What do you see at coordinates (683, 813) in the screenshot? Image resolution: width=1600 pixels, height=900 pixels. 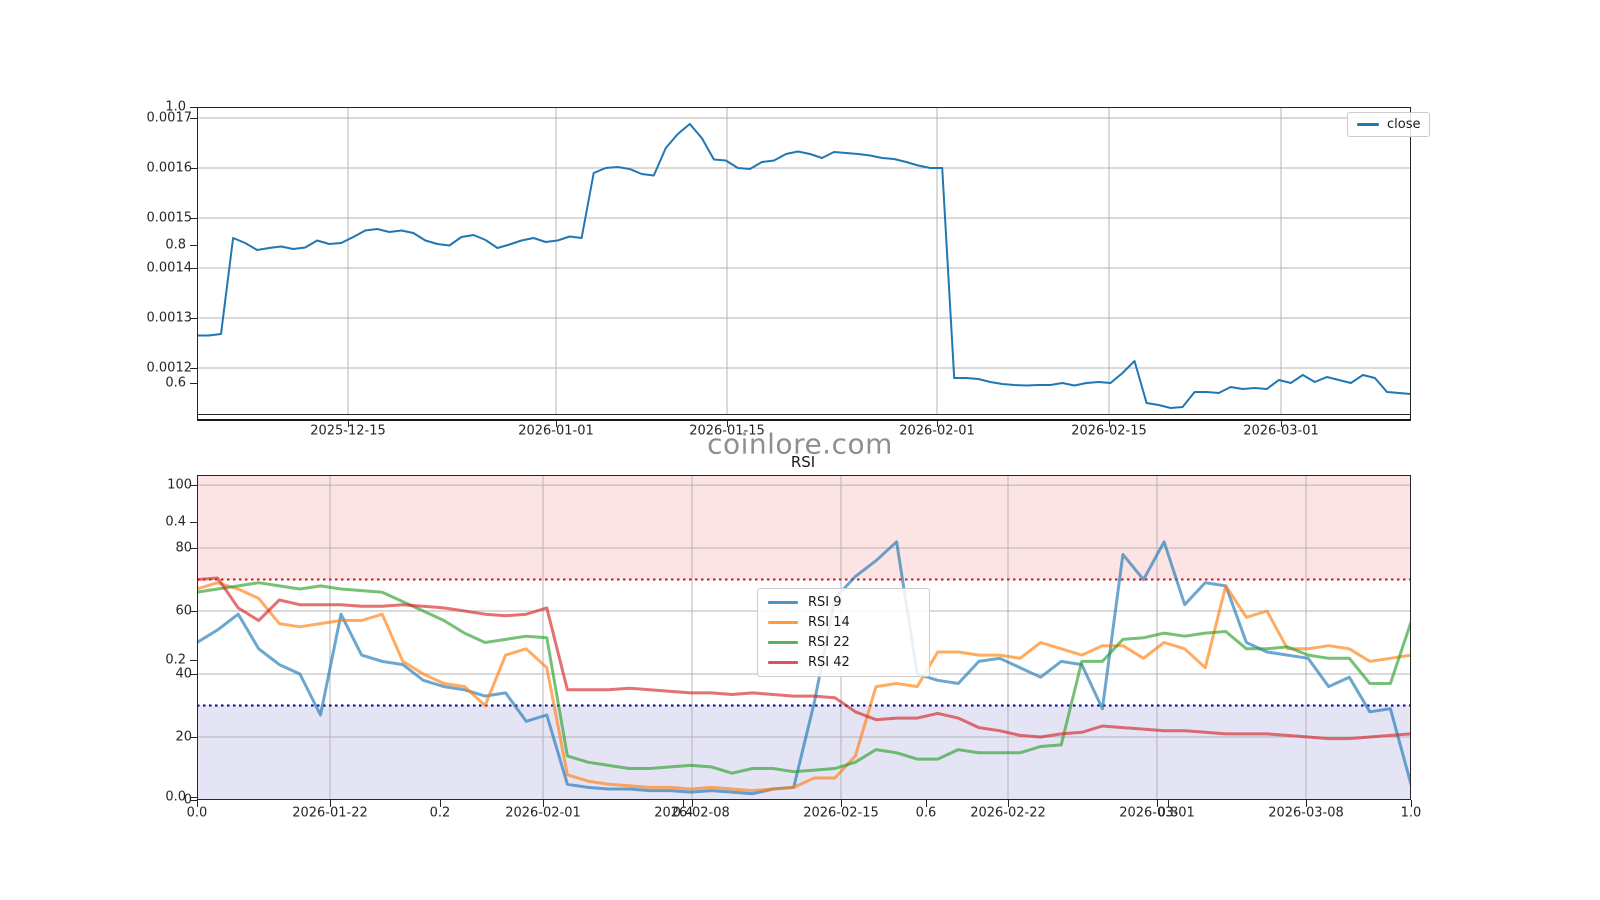 I see `overlay-xtick-label: 0.4` at bounding box center [683, 813].